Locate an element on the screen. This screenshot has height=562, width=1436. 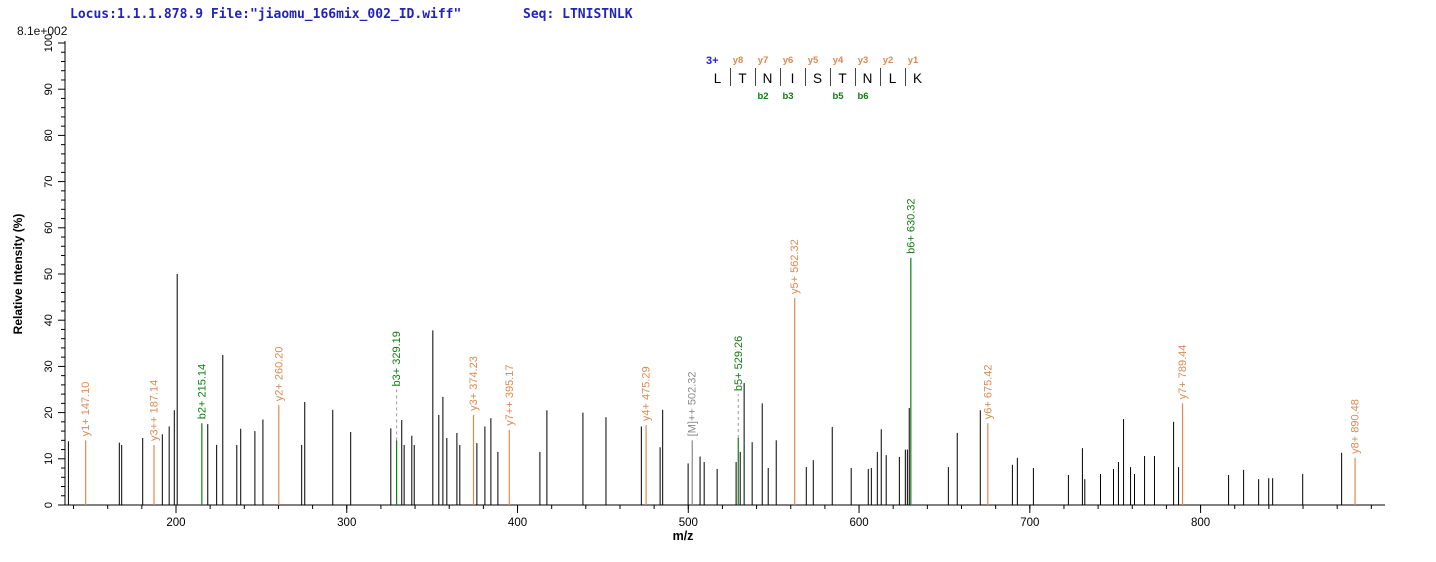
base-peak-intensity-label: 8.1e+002 is located at coordinates (42, 31).